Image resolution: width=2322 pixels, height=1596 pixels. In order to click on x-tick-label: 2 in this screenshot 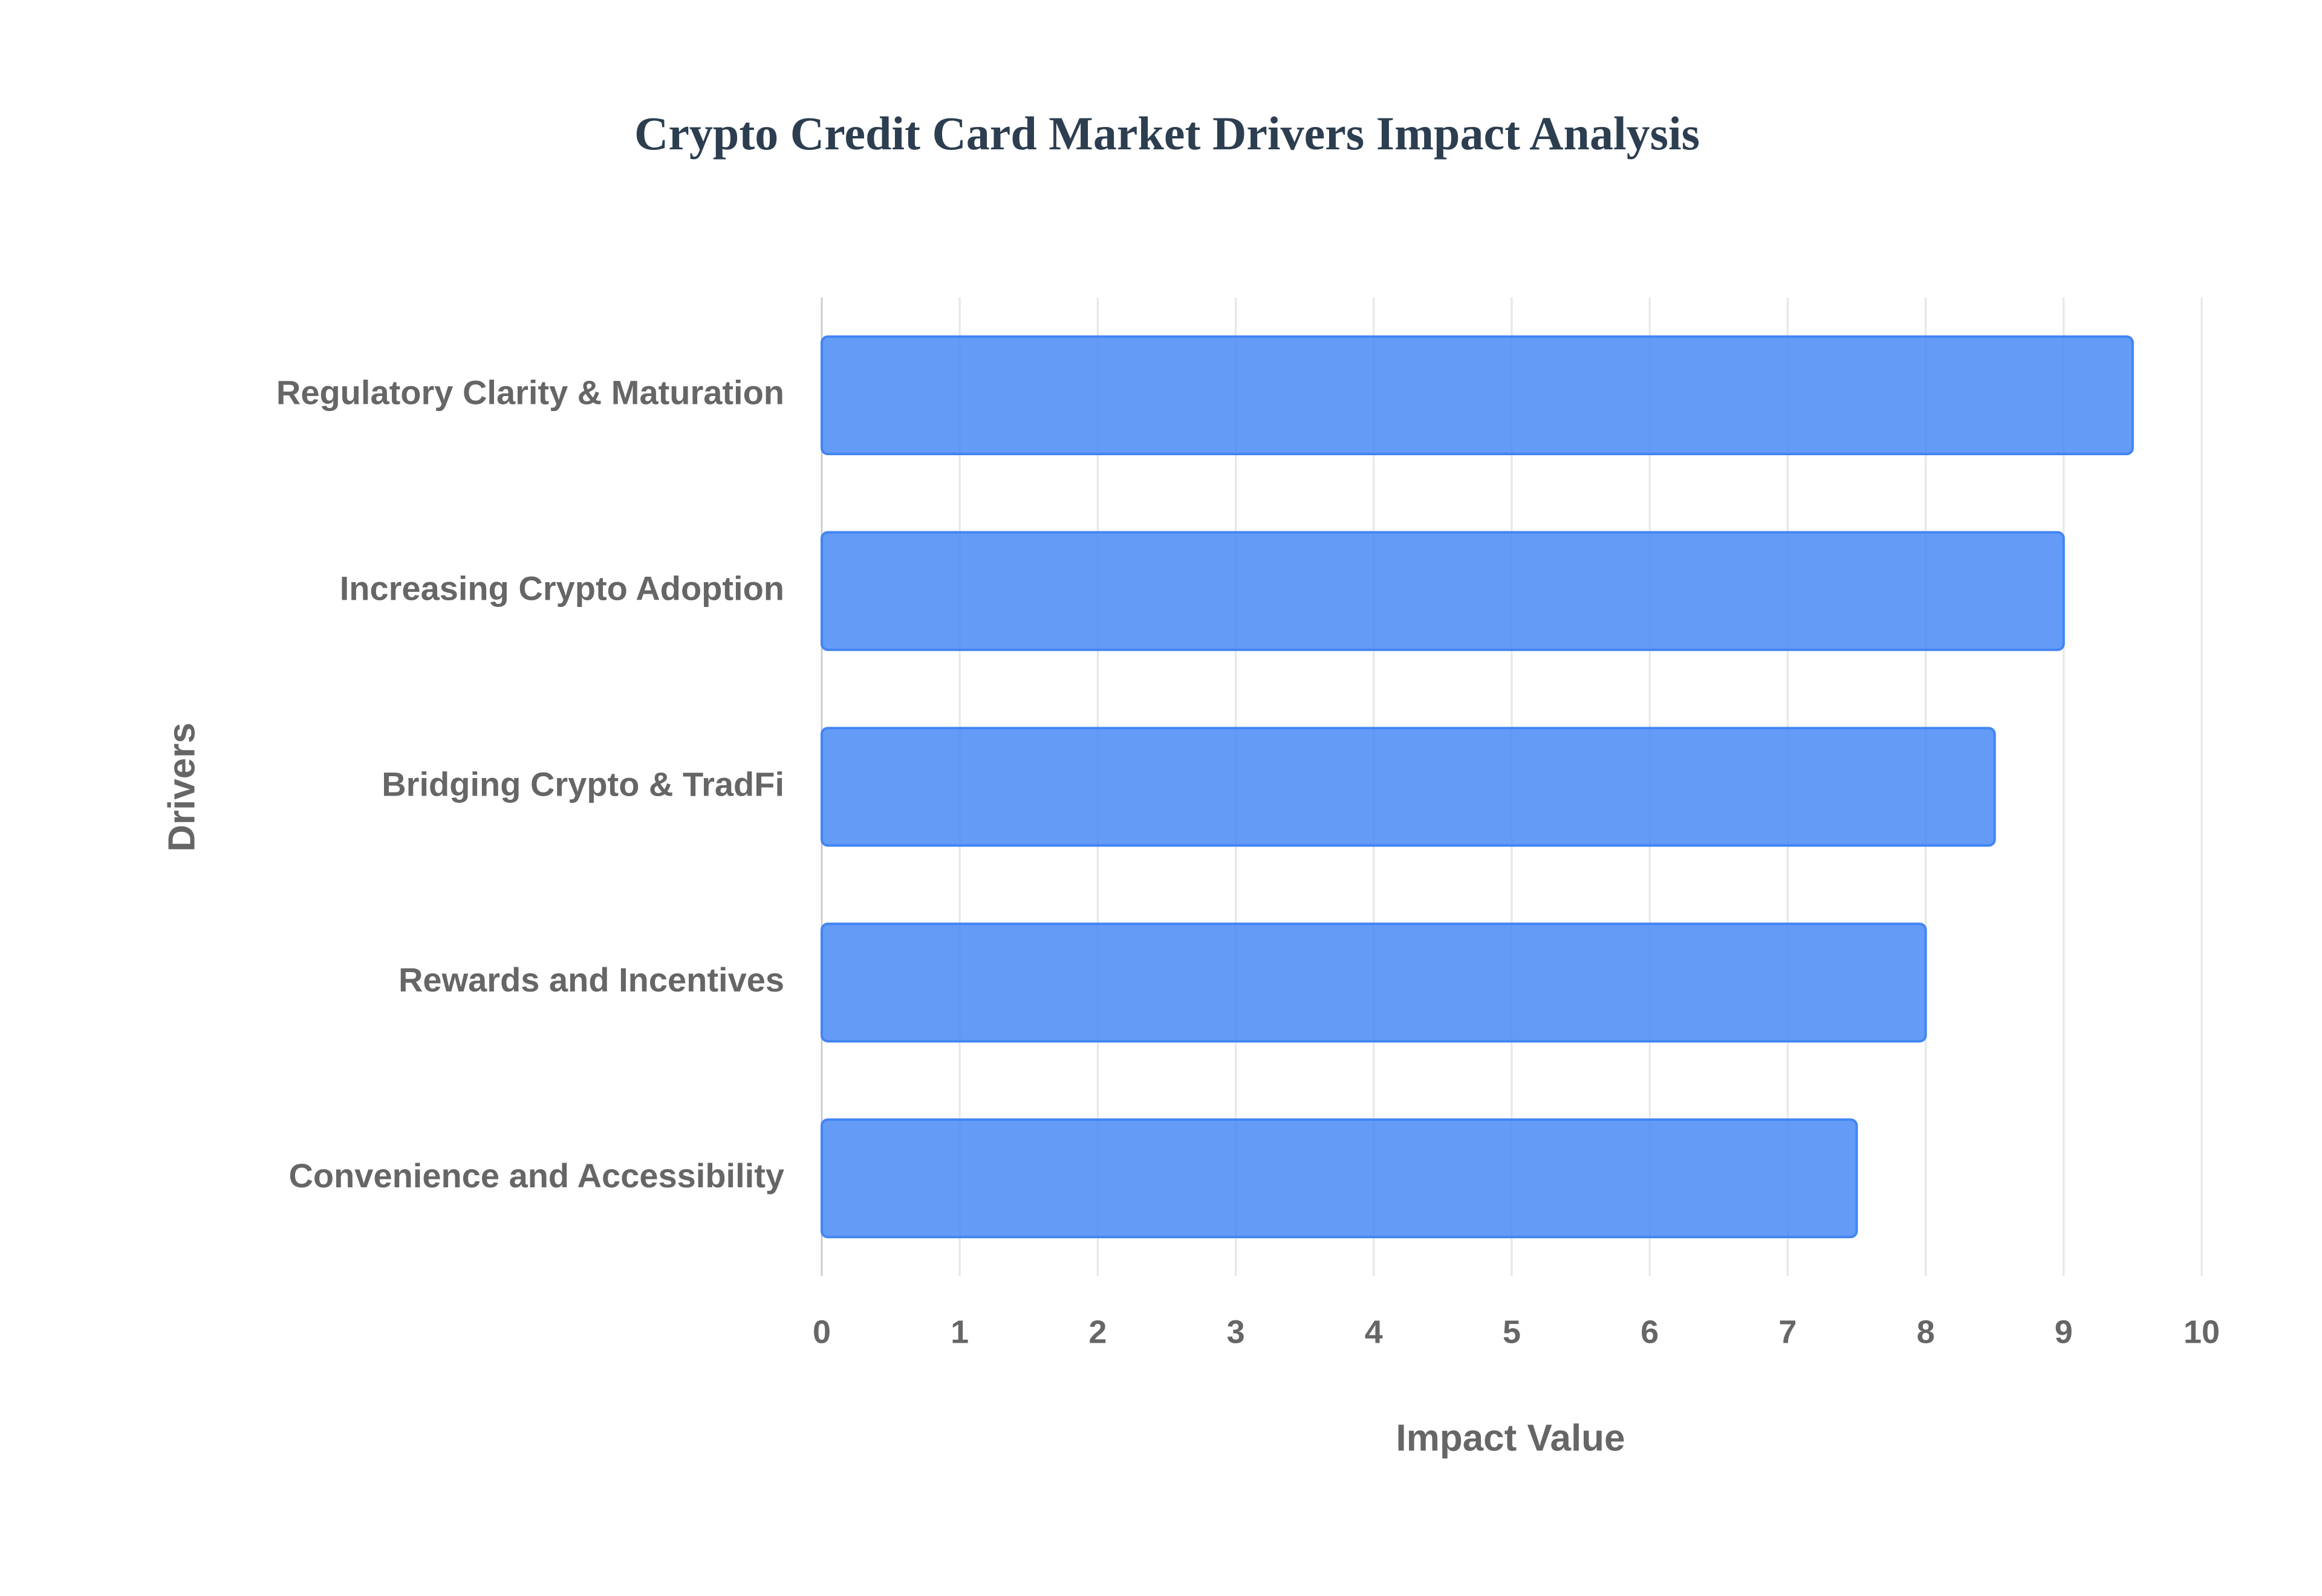, I will do `click(1097, 1332)`.